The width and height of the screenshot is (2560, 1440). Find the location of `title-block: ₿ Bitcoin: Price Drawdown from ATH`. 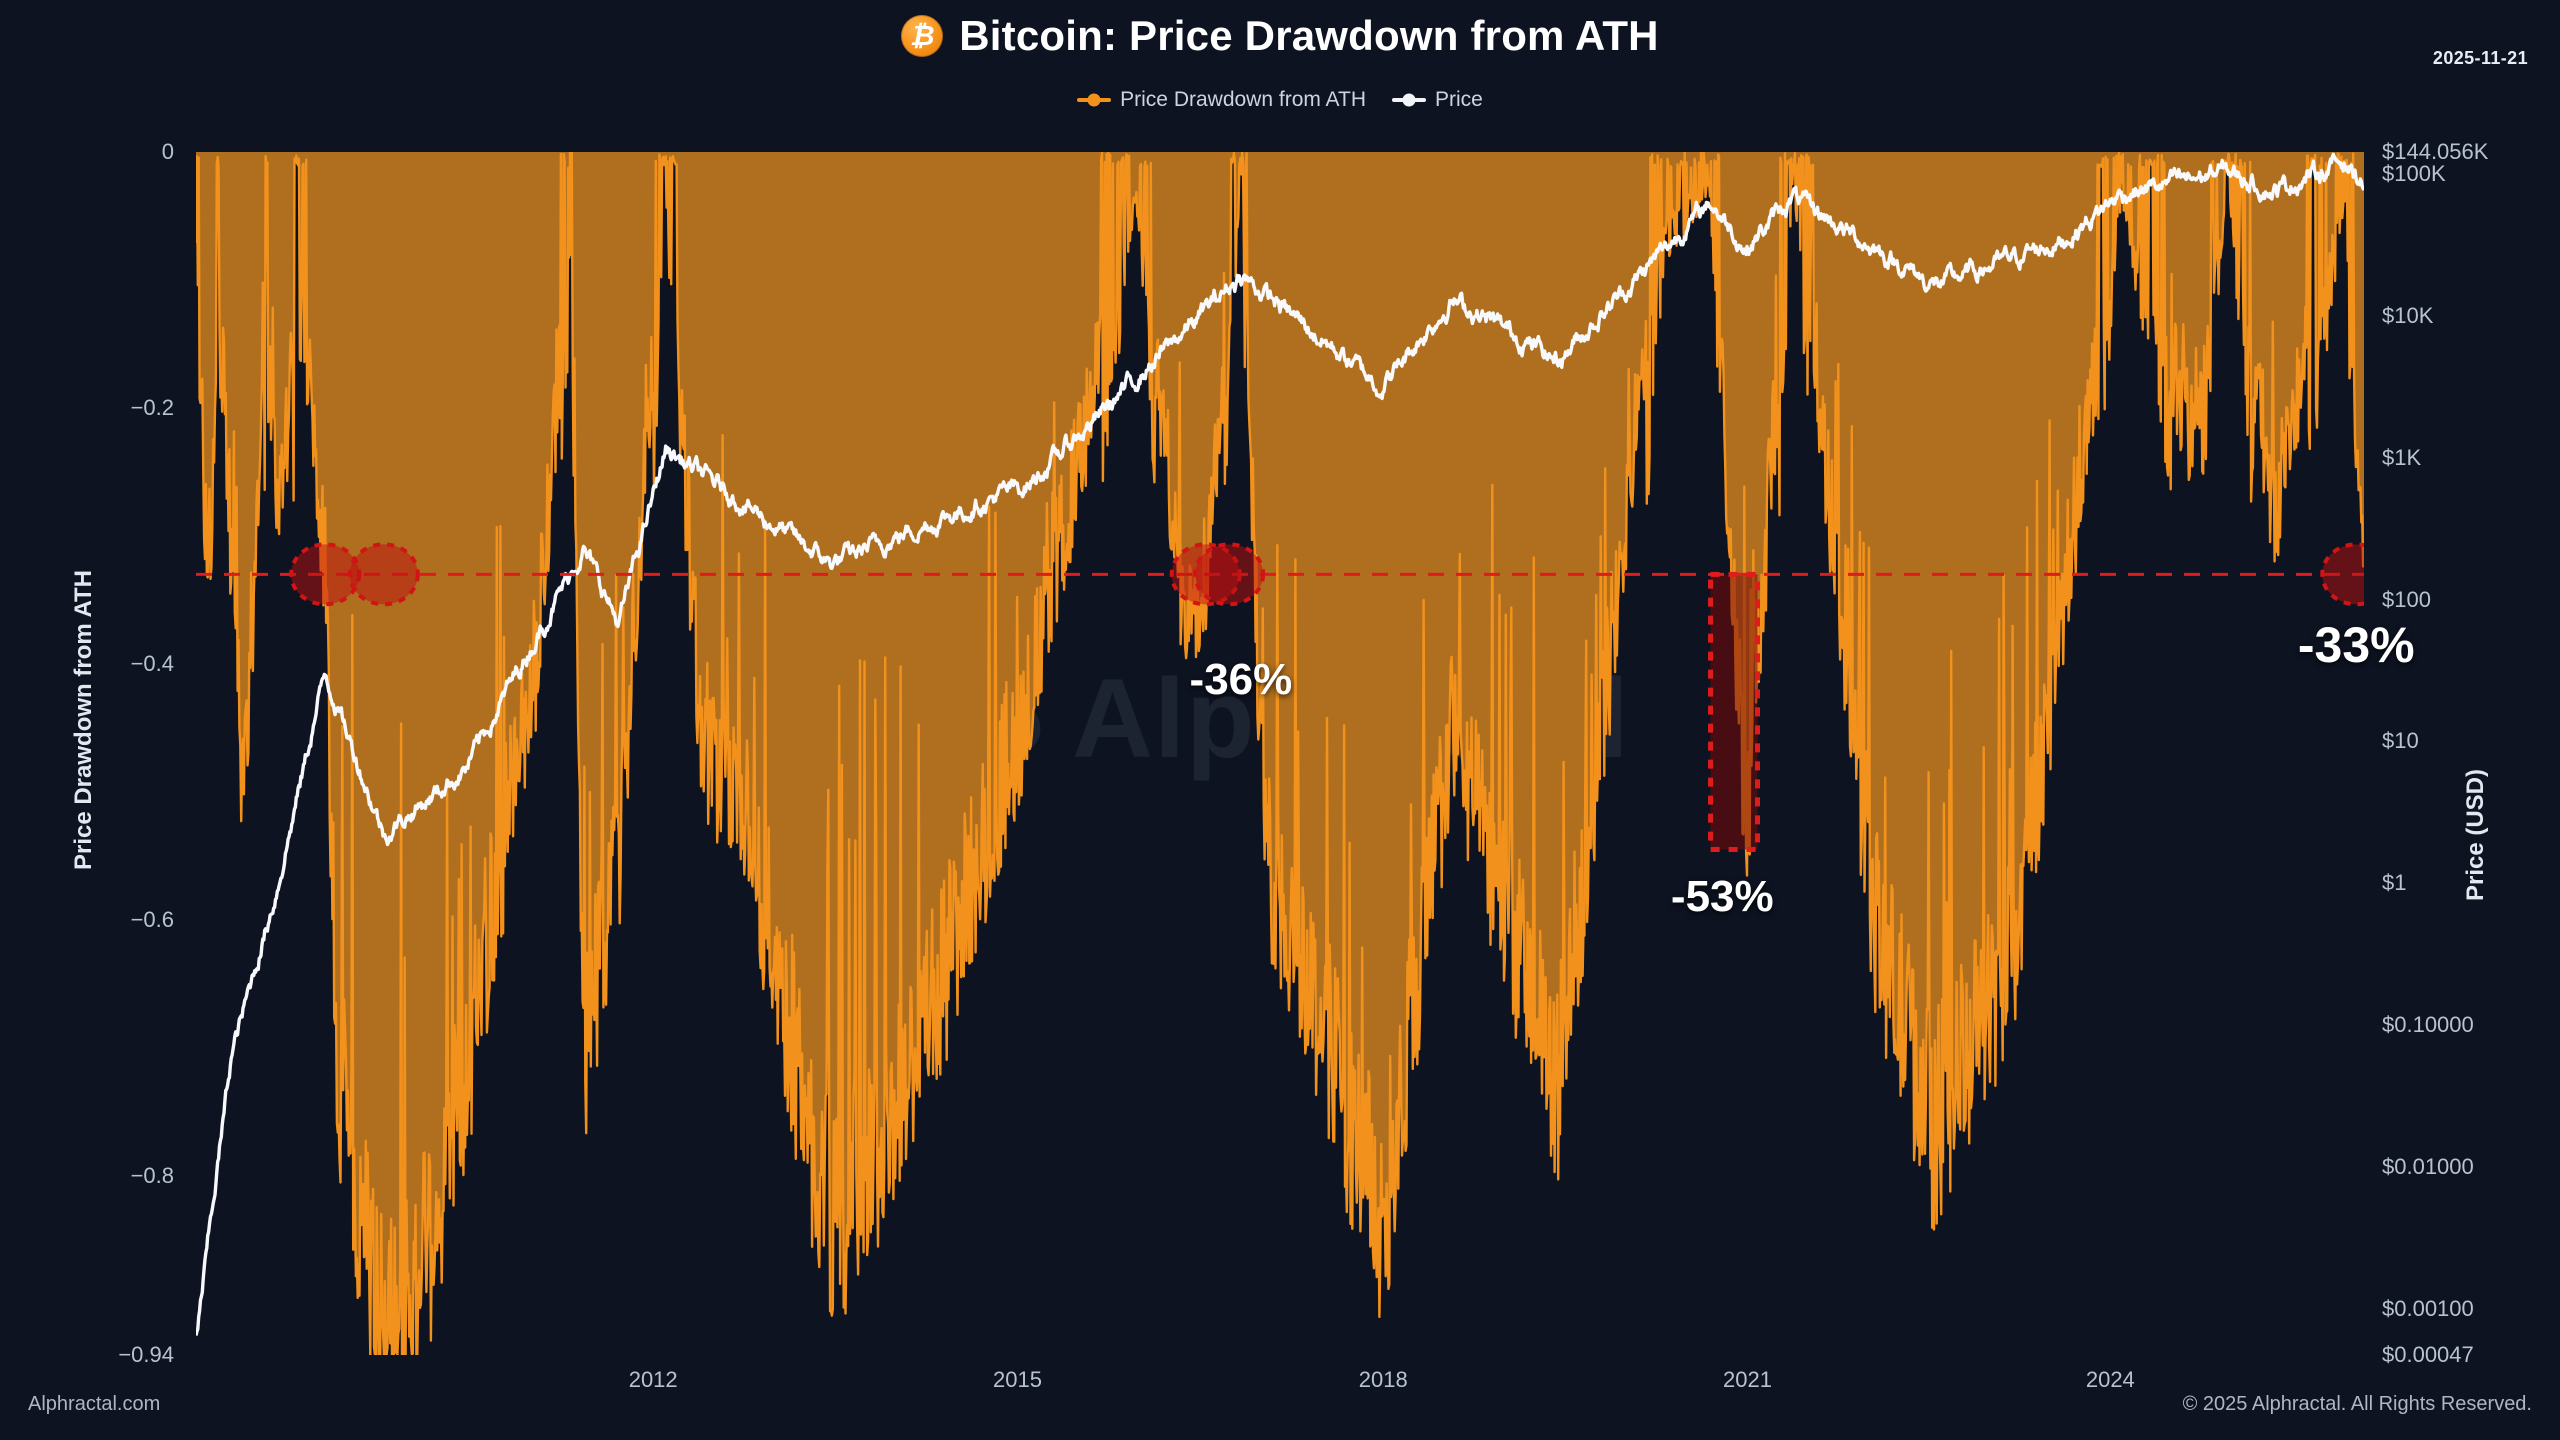

title-block: ₿ Bitcoin: Price Drawdown from ATH is located at coordinates (1280, 36).